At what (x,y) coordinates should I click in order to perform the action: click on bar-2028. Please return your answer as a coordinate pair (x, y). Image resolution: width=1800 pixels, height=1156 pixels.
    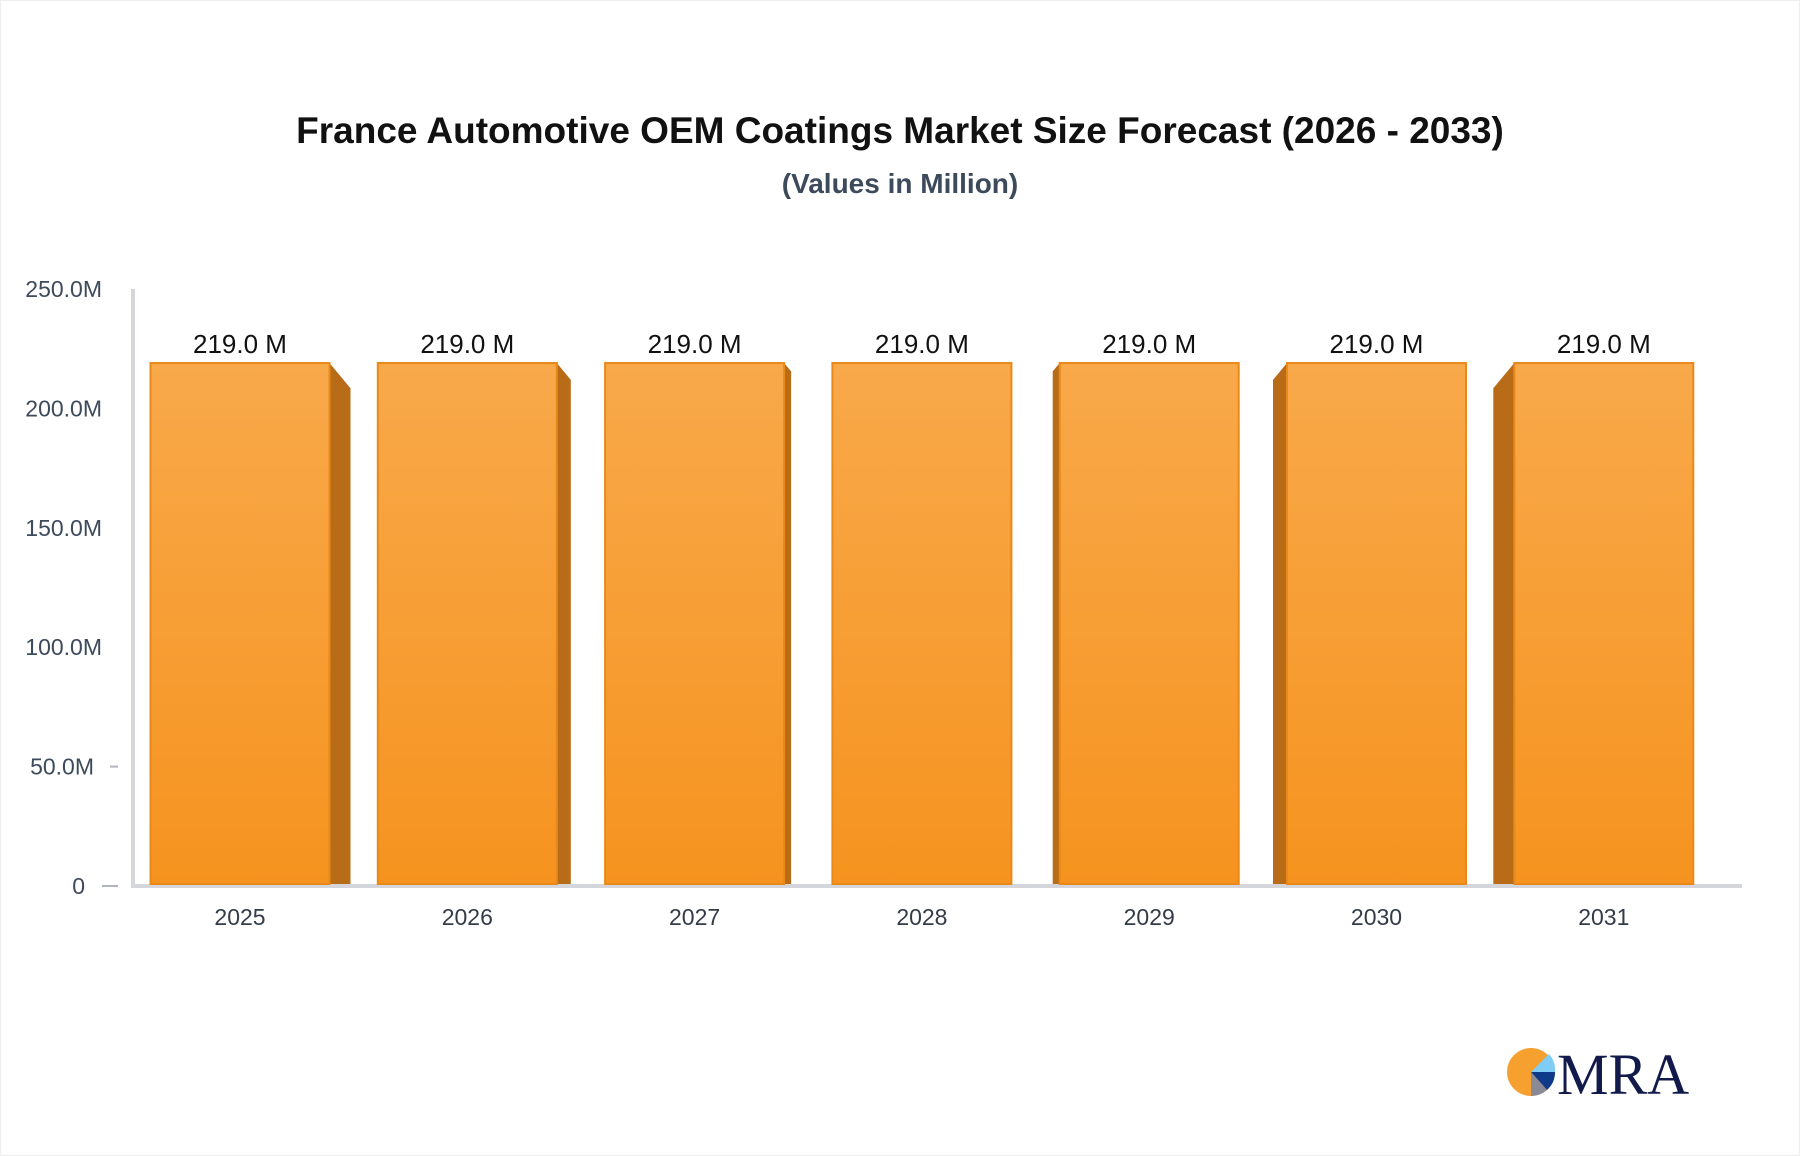
    Looking at the image, I should click on (922, 623).